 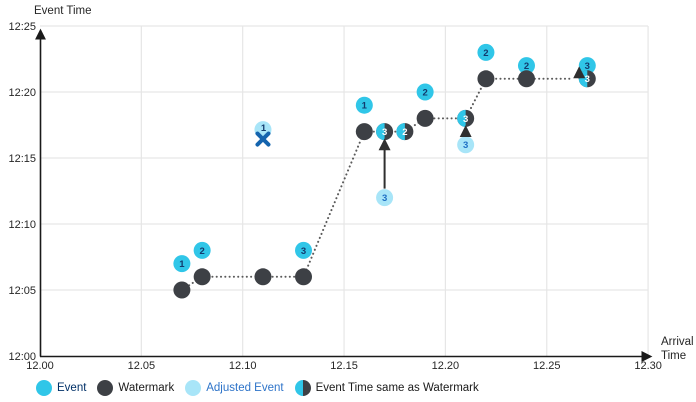 I want to click on x-axis-title-line2: Time, so click(x=673, y=356).